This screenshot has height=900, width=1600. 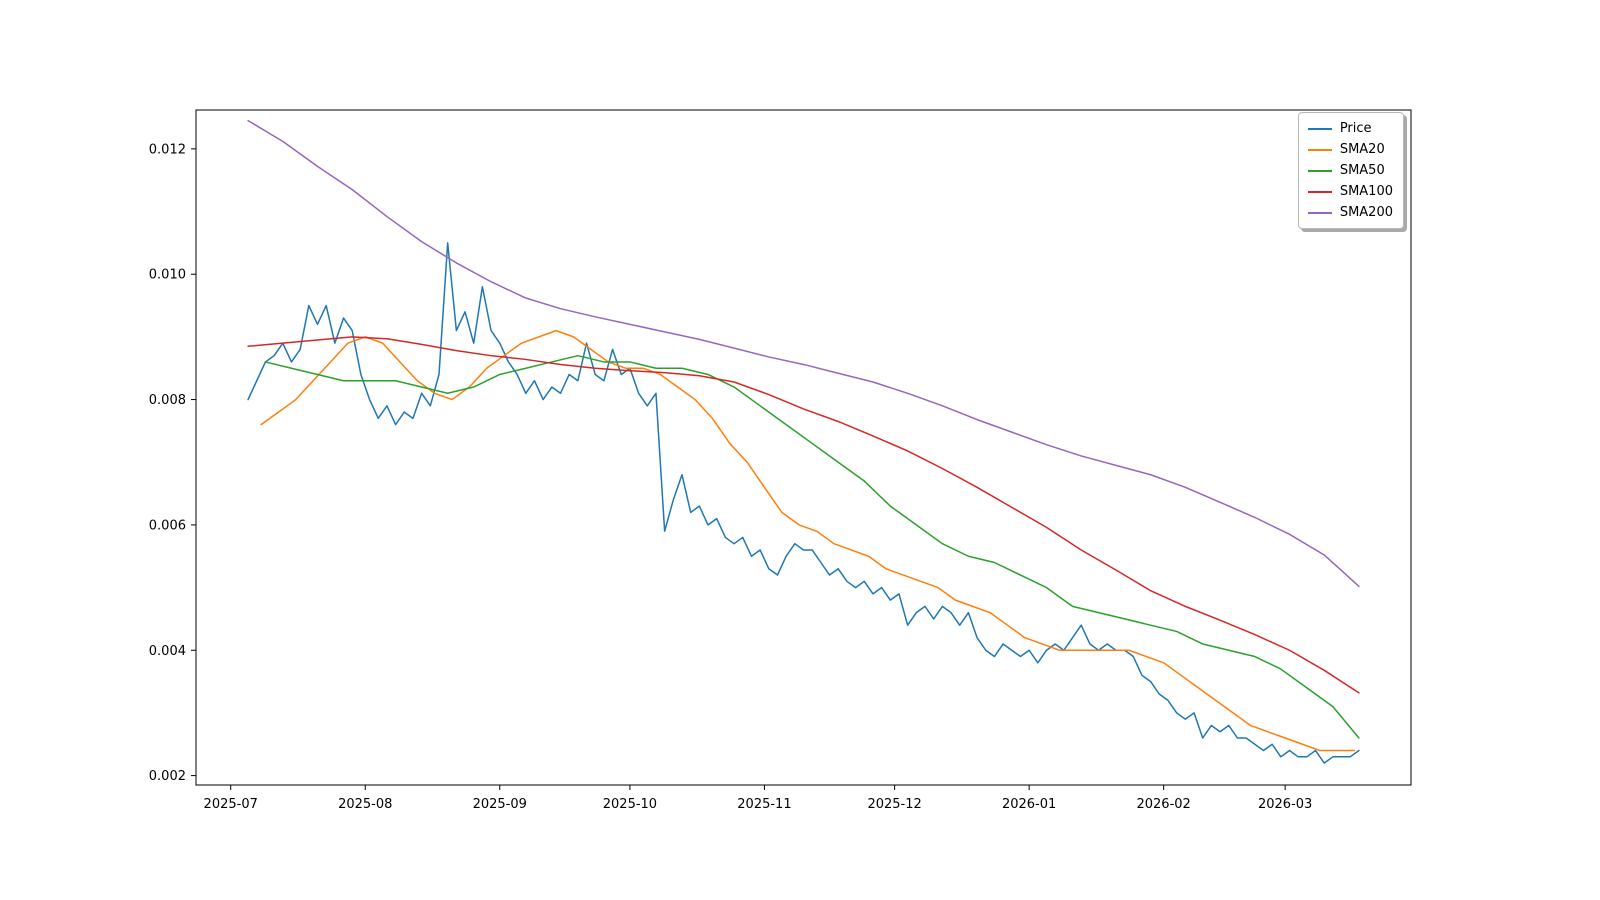 I want to click on legend-line-swatch-sma50, so click(x=1319, y=170).